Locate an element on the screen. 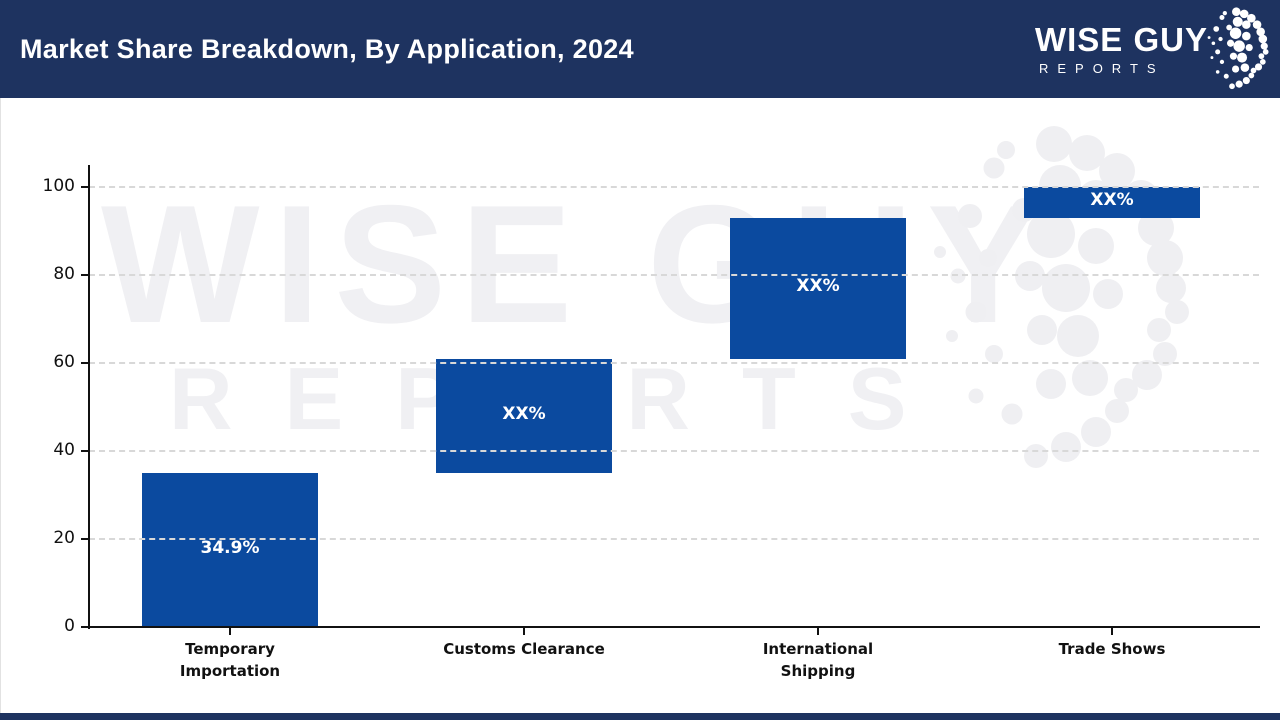 This screenshot has height=720, width=1280. logo-wordmark: WISE GUY is located at coordinates (1121, 39).